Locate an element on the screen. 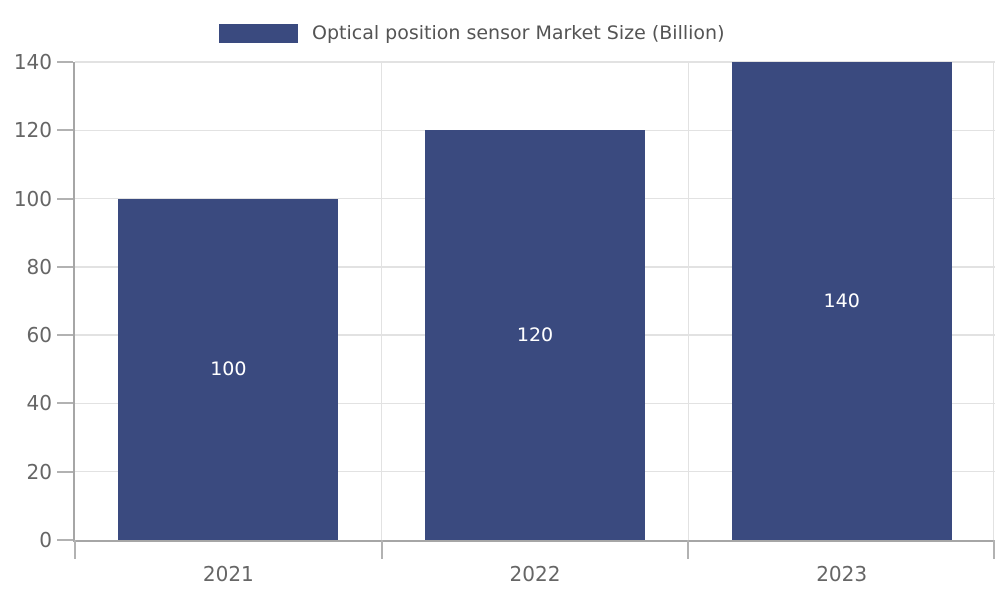 Image resolution: width=1000 pixels, height=600 pixels. bar-value-label: 100 is located at coordinates (228, 369).